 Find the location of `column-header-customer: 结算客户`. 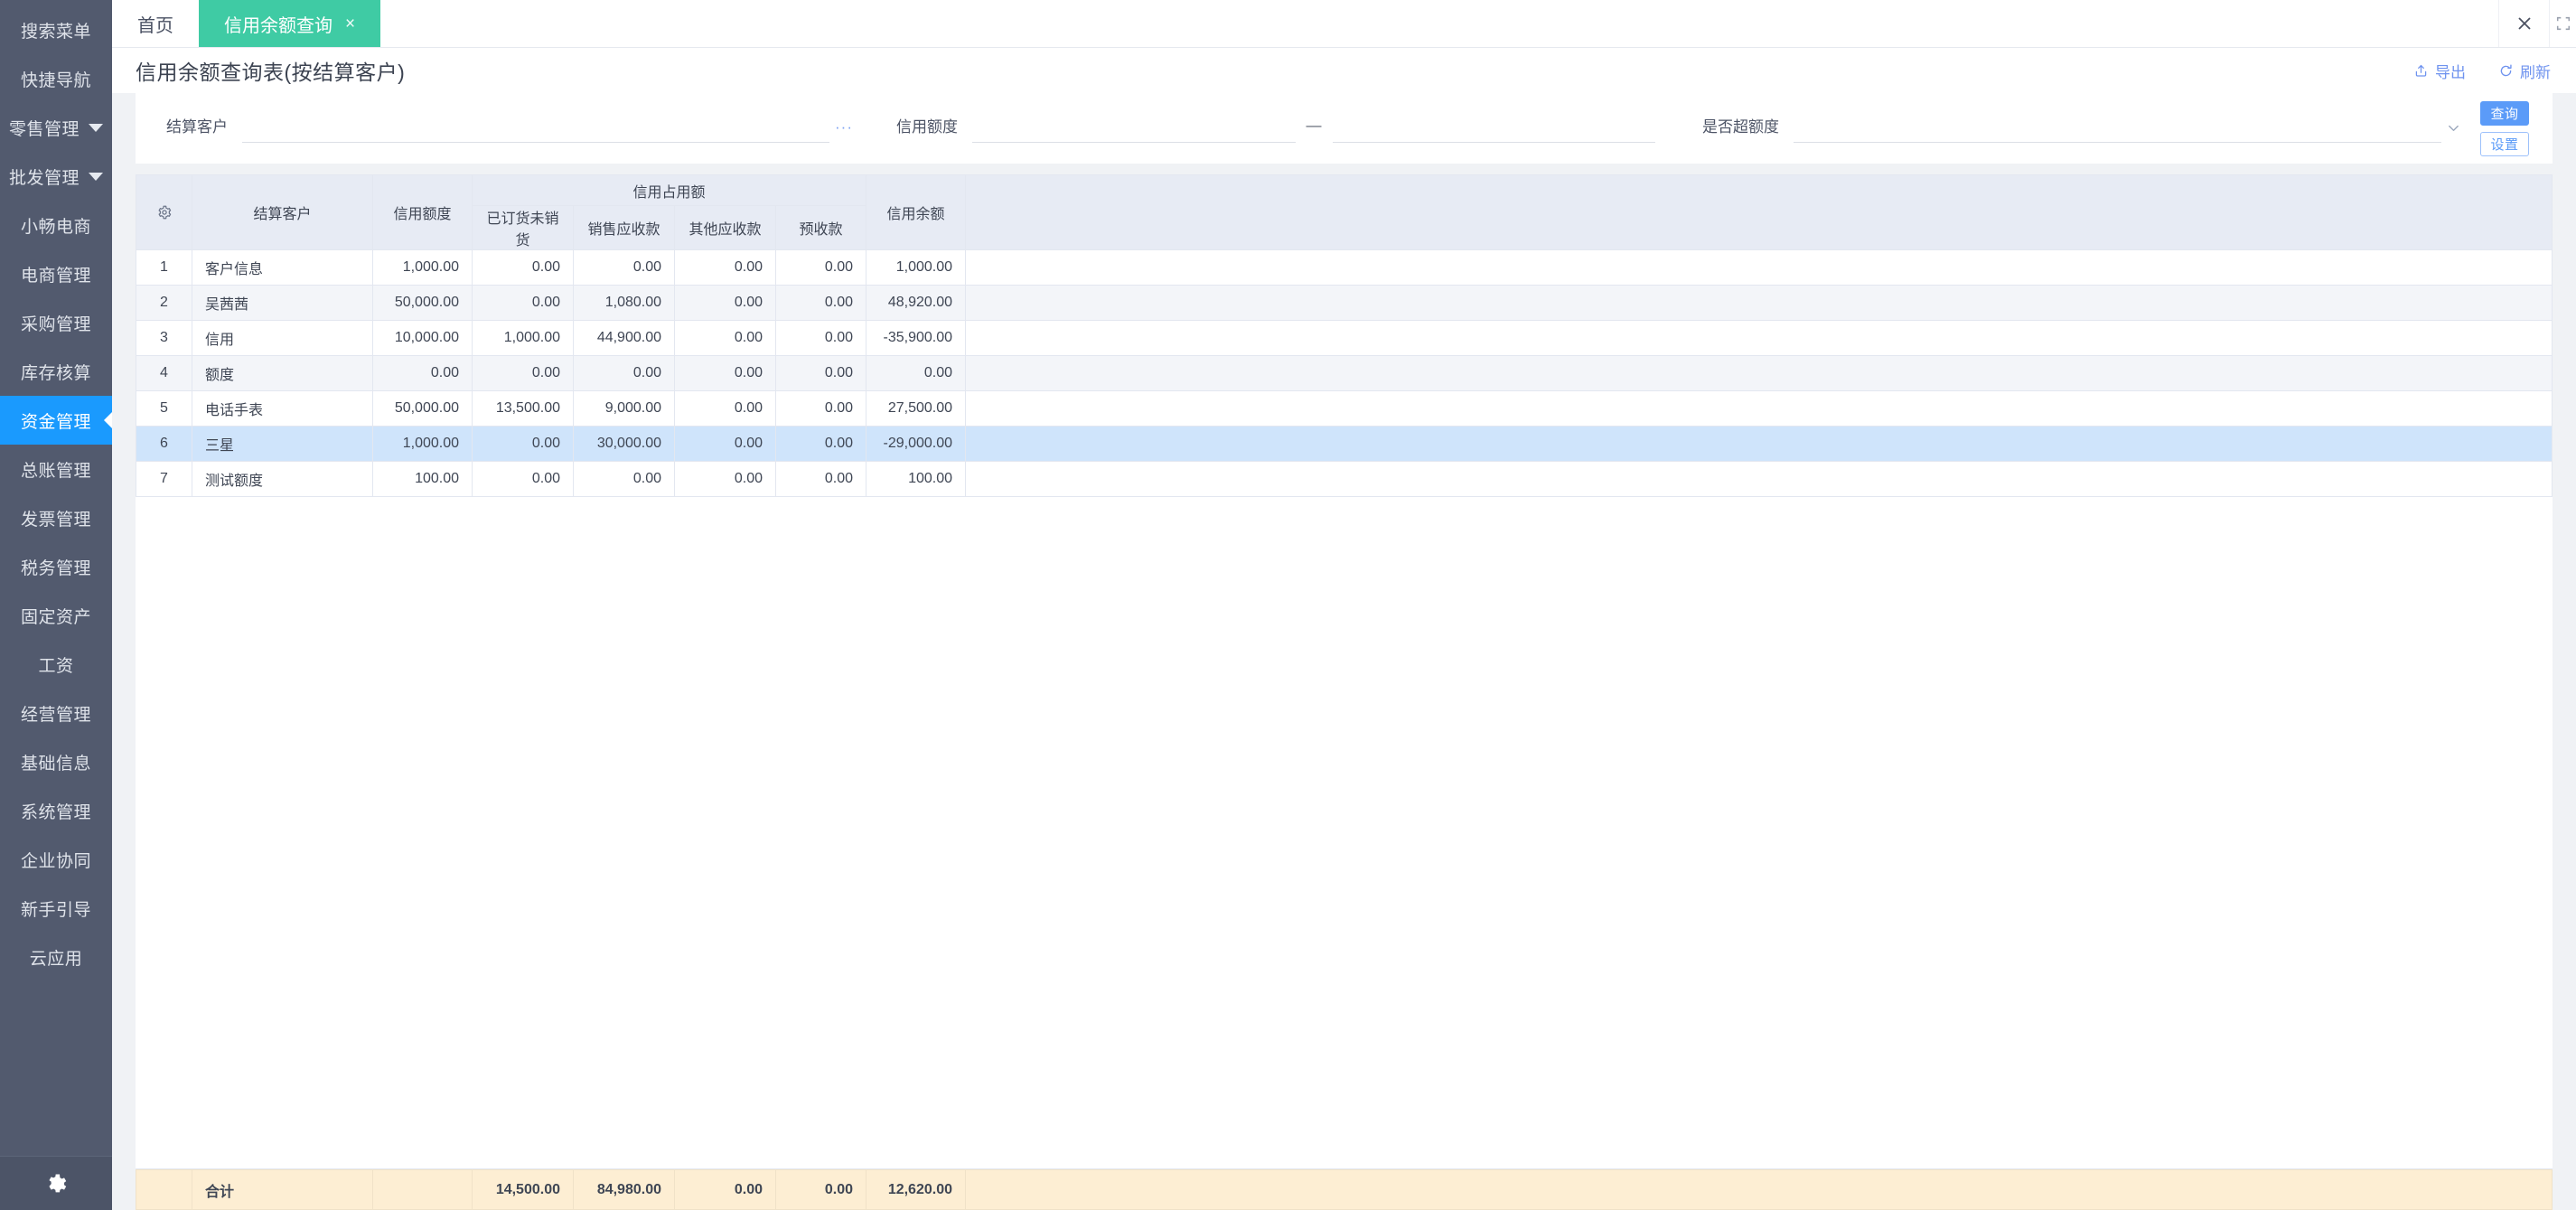

column-header-customer: 结算客户 is located at coordinates (282, 212).